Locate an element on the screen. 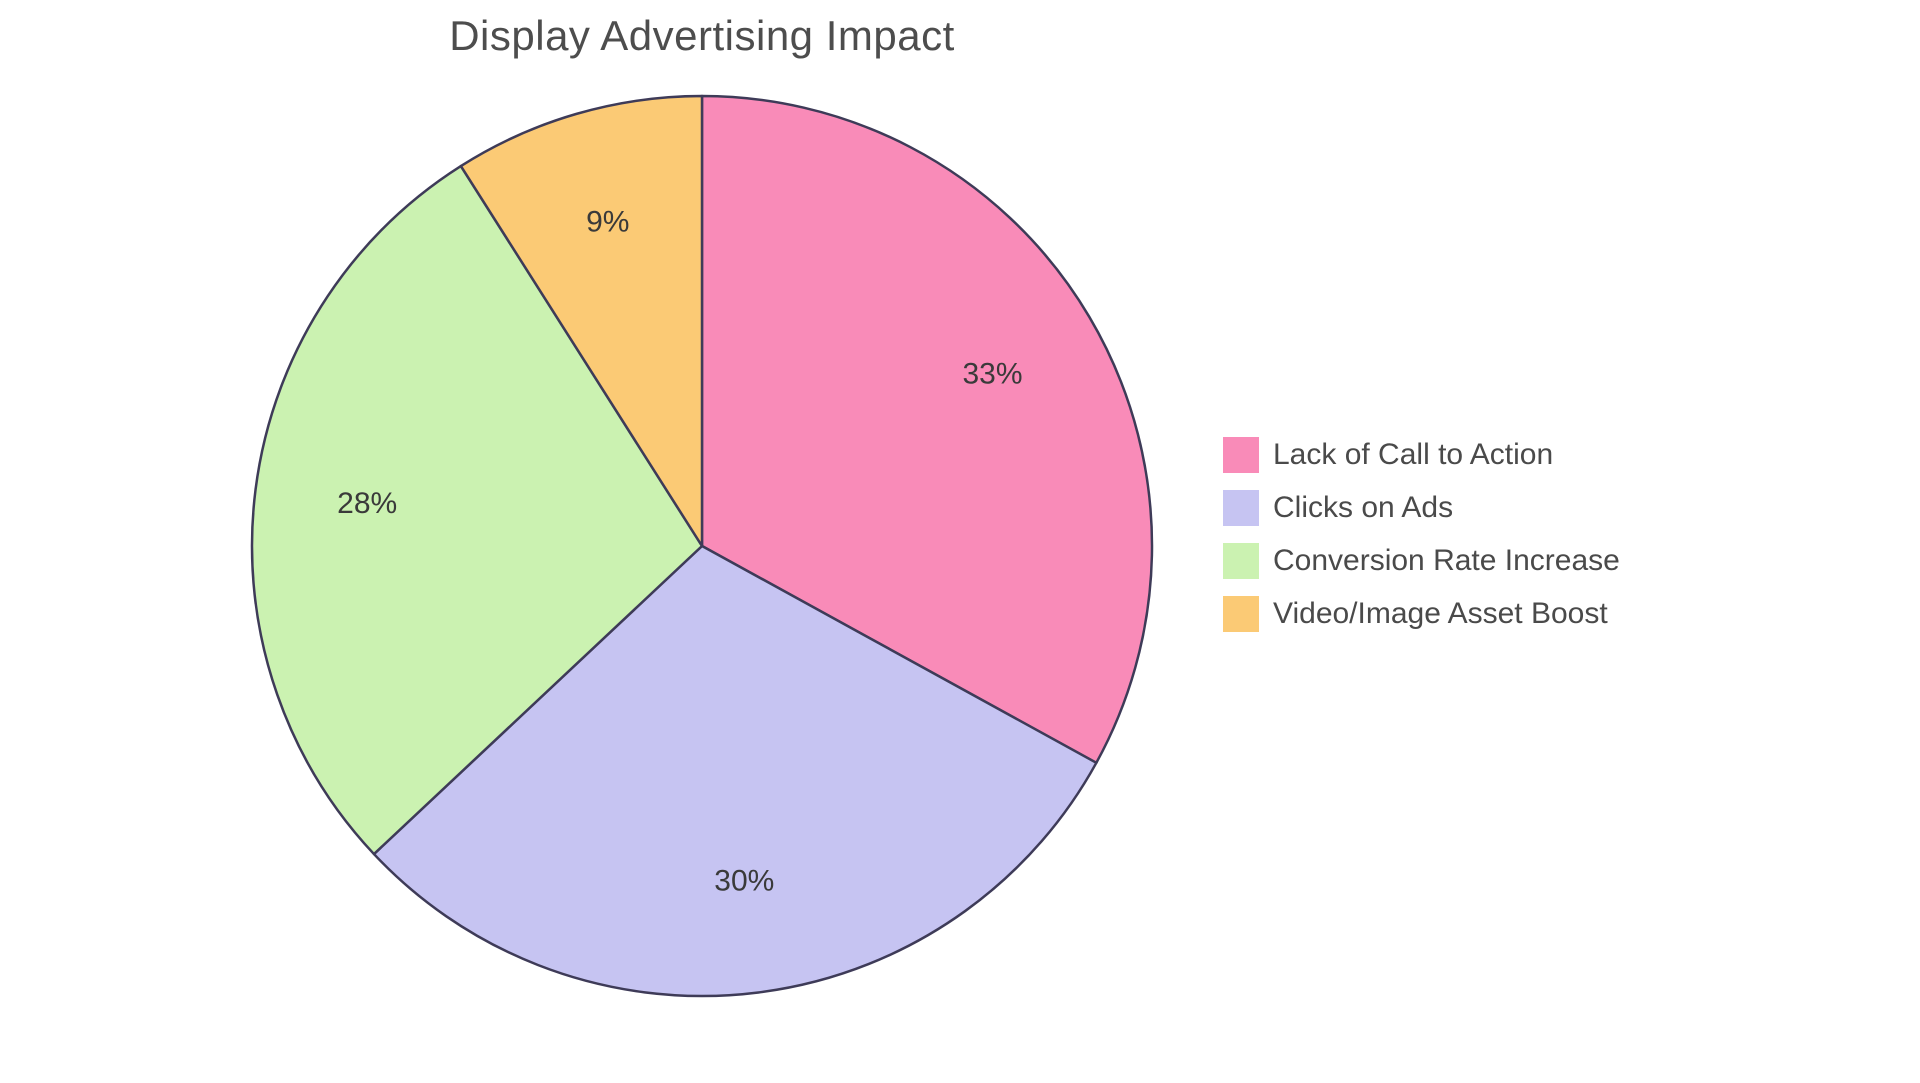 The width and height of the screenshot is (1920, 1083). legend-item-2: Conversion Rate Increase is located at coordinates (1421, 561).